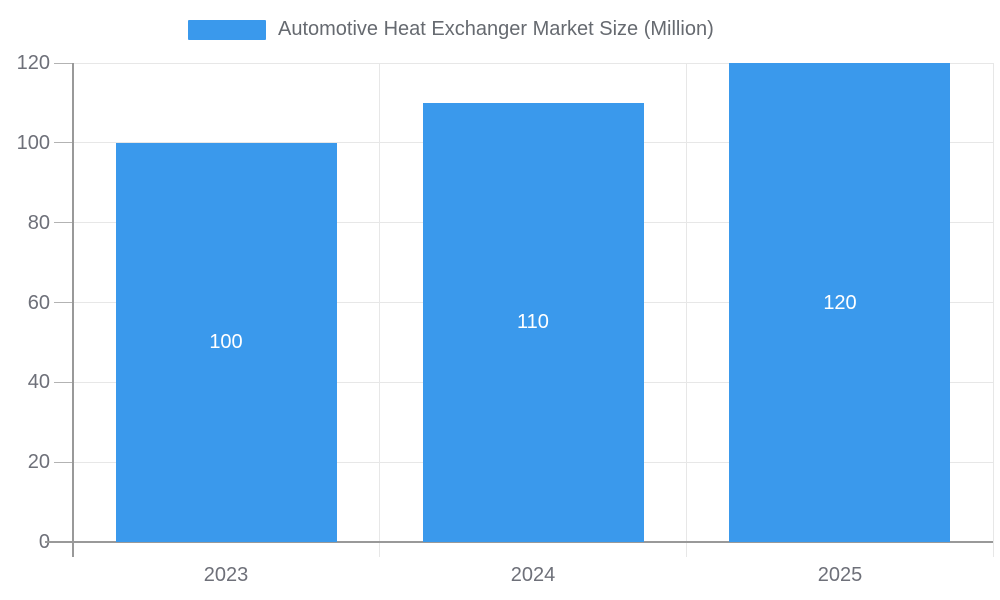 The width and height of the screenshot is (1000, 600). Describe the element at coordinates (38, 302) in the screenshot. I see `y-axis-tick-label: 60` at that location.